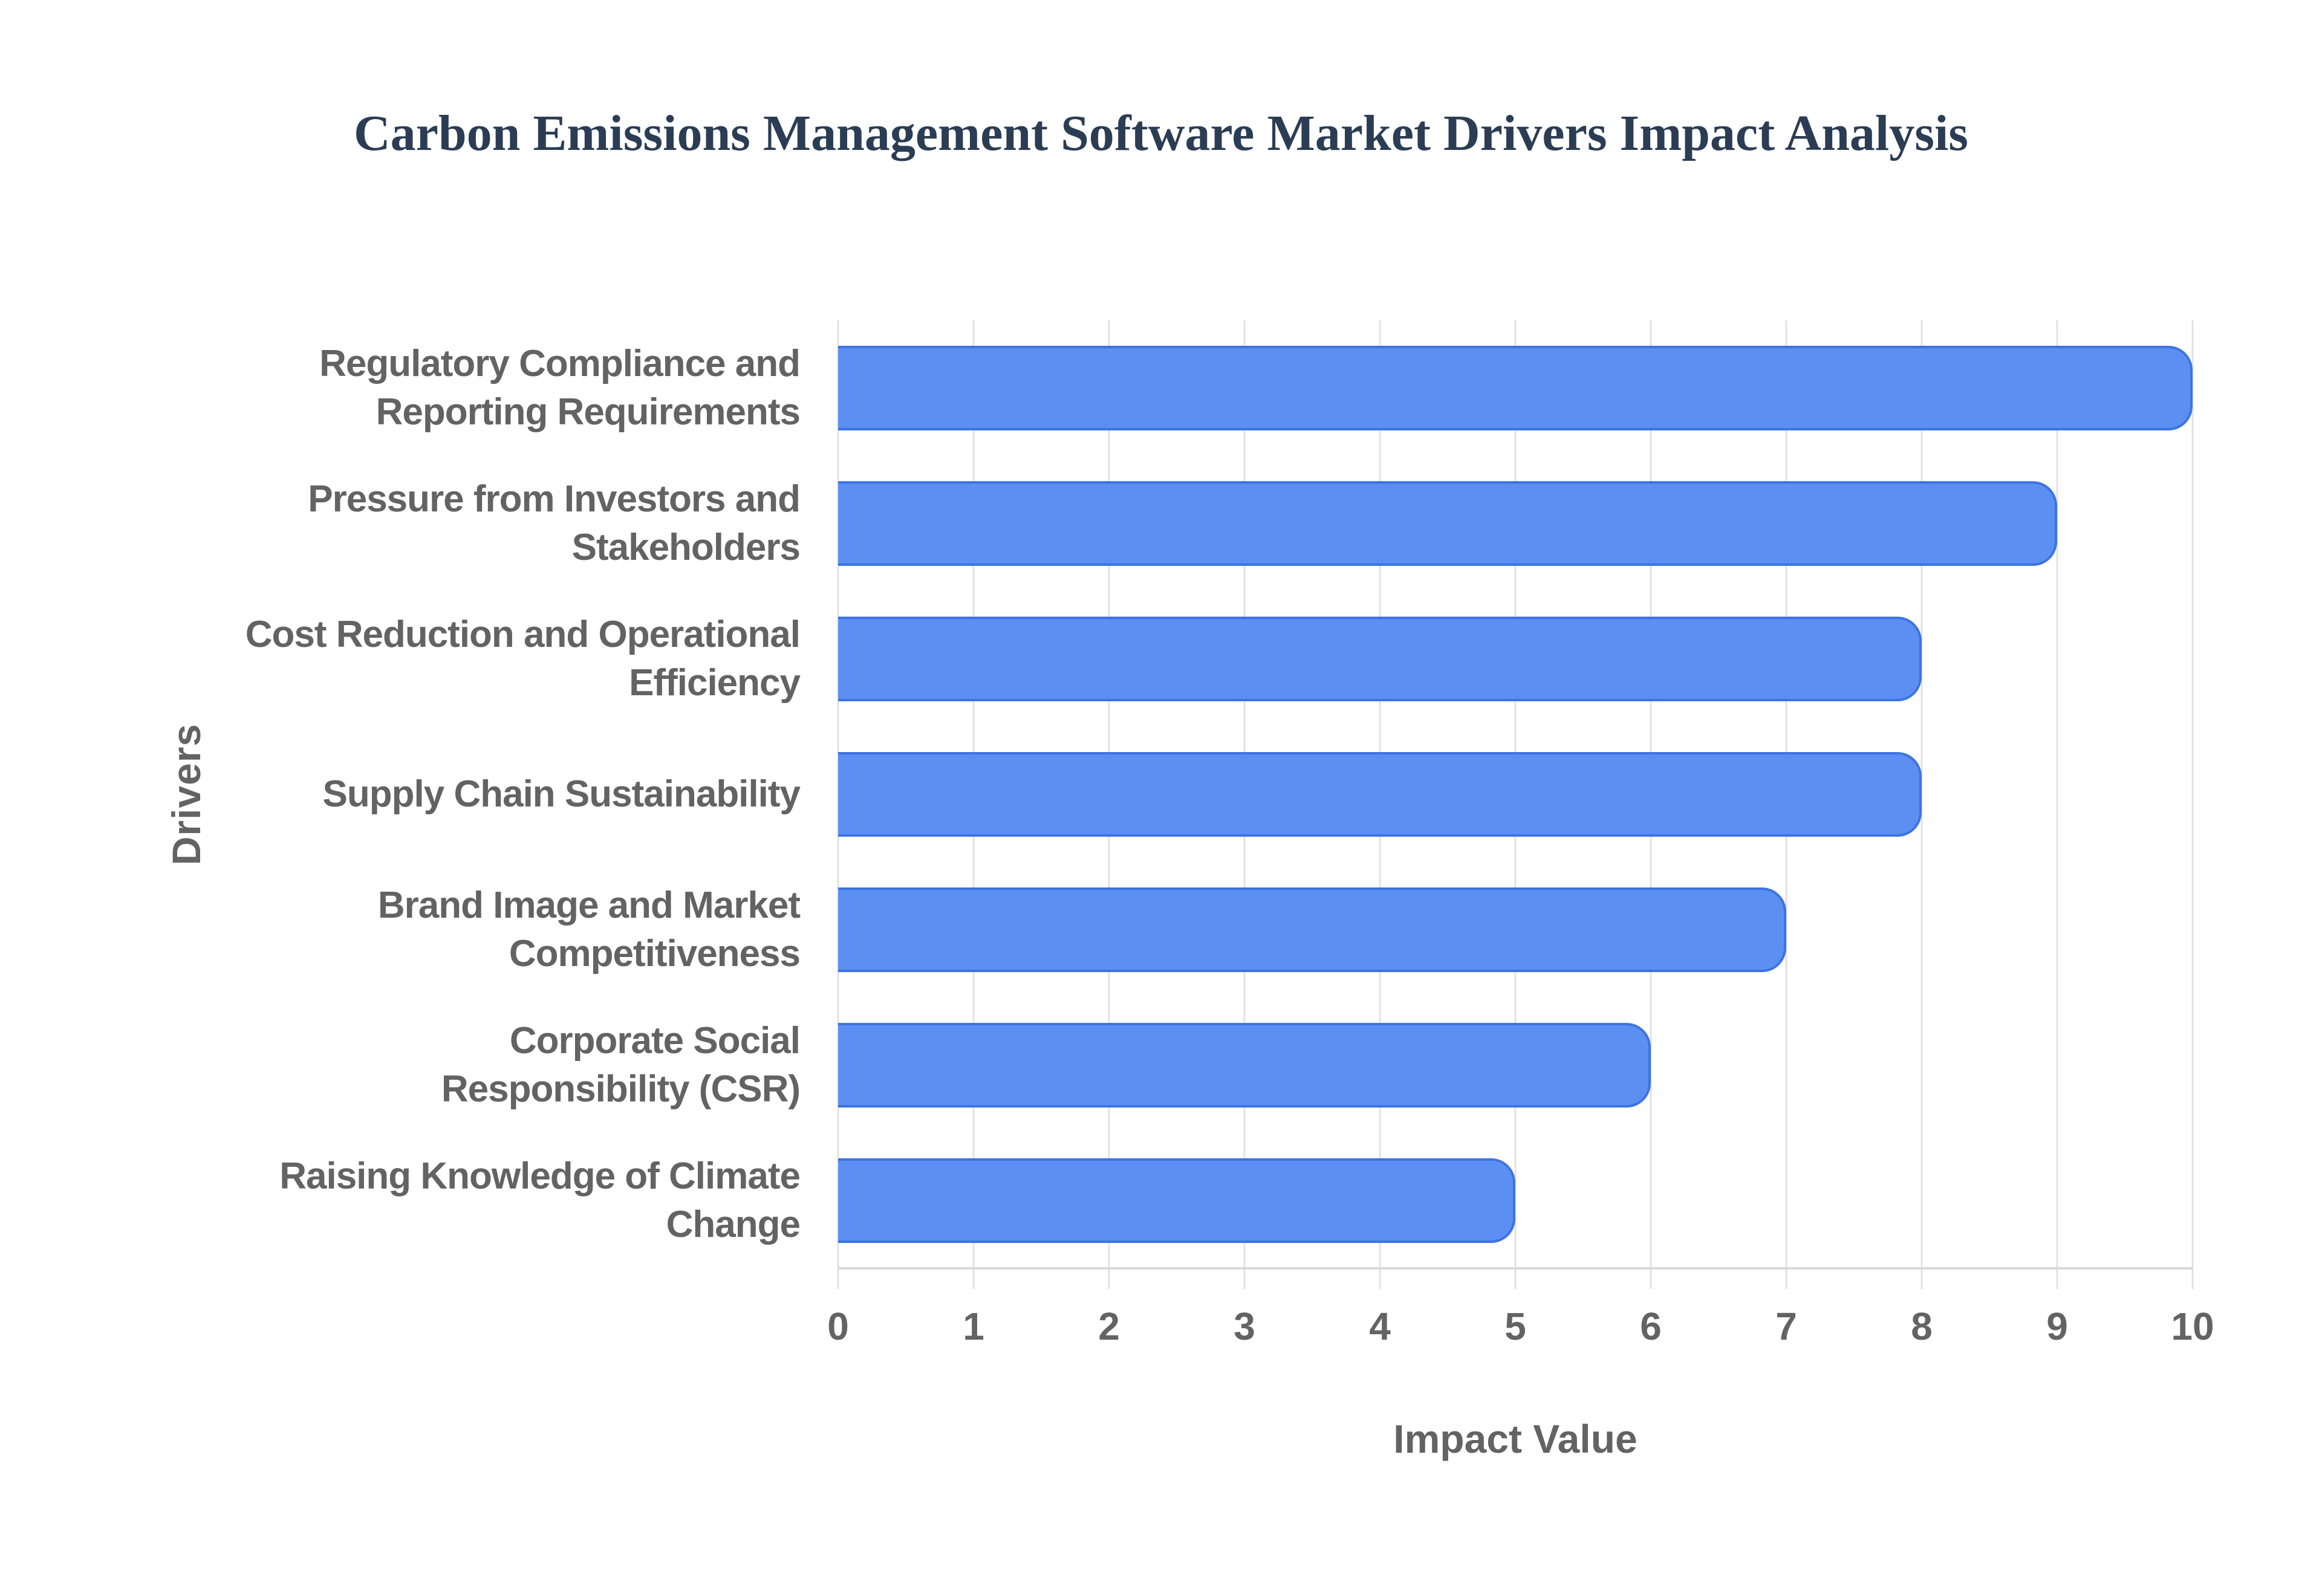 Image resolution: width=2322 pixels, height=1596 pixels. What do you see at coordinates (2057, 1326) in the screenshot?
I see `x-tick-label: 9` at bounding box center [2057, 1326].